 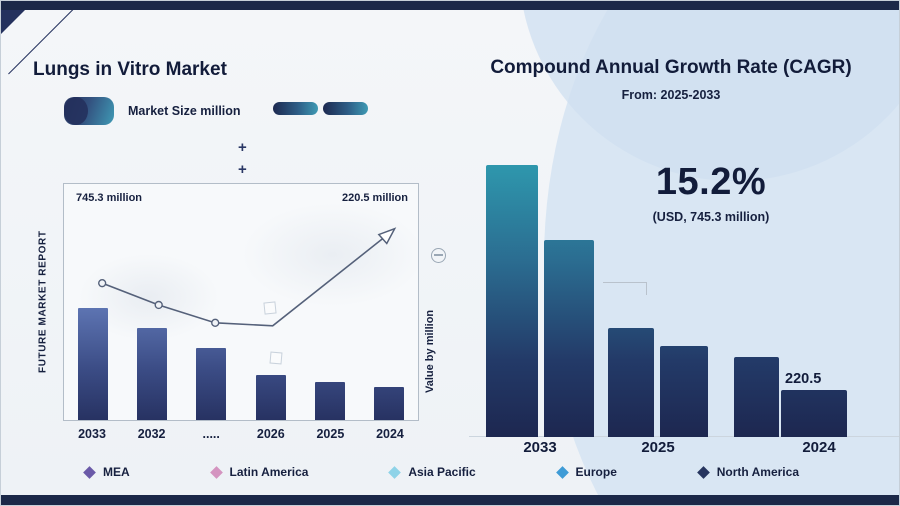 I want to click on trend-line, so click(x=242, y=282).